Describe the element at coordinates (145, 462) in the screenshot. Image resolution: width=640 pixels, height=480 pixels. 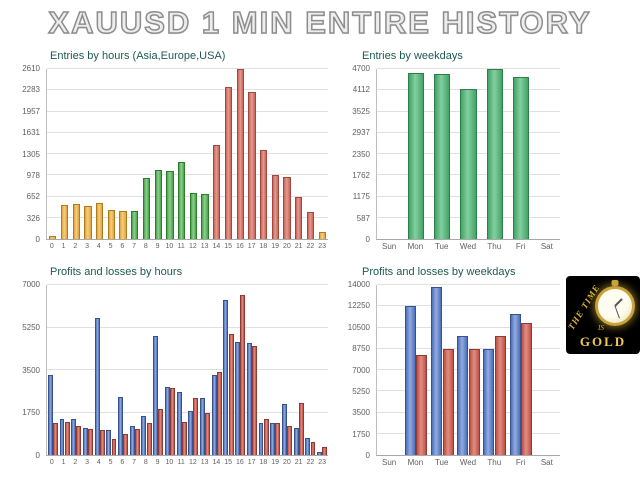
I see `x-tick-label: 8` at that location.